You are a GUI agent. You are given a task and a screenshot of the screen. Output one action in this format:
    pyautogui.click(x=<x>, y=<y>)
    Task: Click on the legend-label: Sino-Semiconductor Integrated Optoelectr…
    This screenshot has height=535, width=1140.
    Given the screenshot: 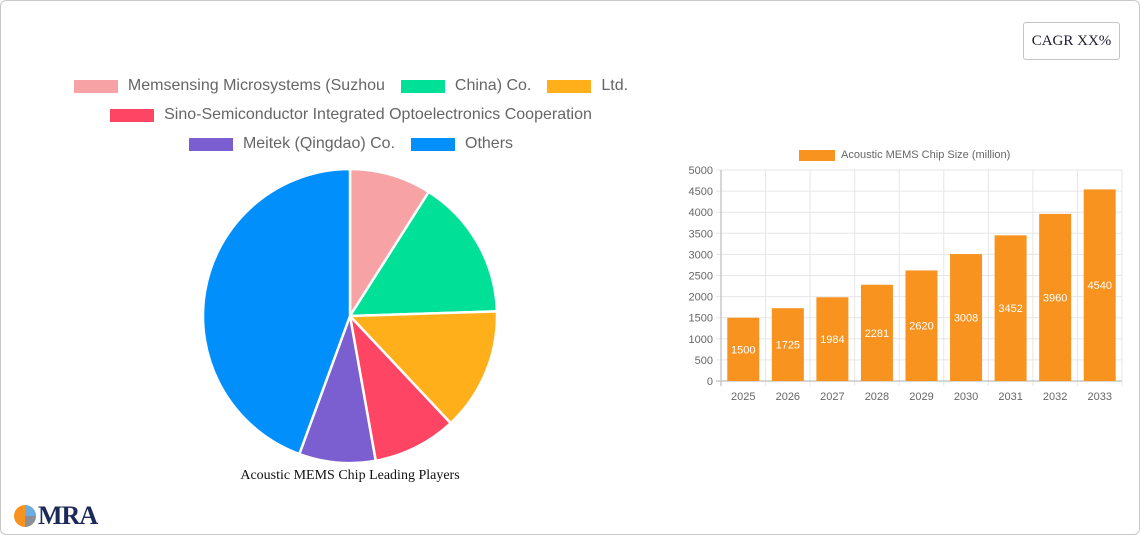 What is the action you would take?
    pyautogui.click(x=378, y=114)
    